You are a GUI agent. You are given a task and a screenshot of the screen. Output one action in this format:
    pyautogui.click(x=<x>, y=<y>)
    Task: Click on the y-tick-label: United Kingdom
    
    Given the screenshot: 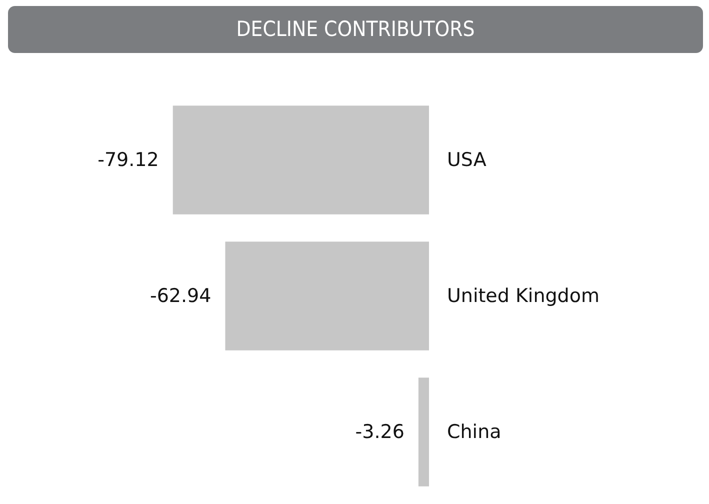 What is the action you would take?
    pyautogui.click(x=523, y=296)
    